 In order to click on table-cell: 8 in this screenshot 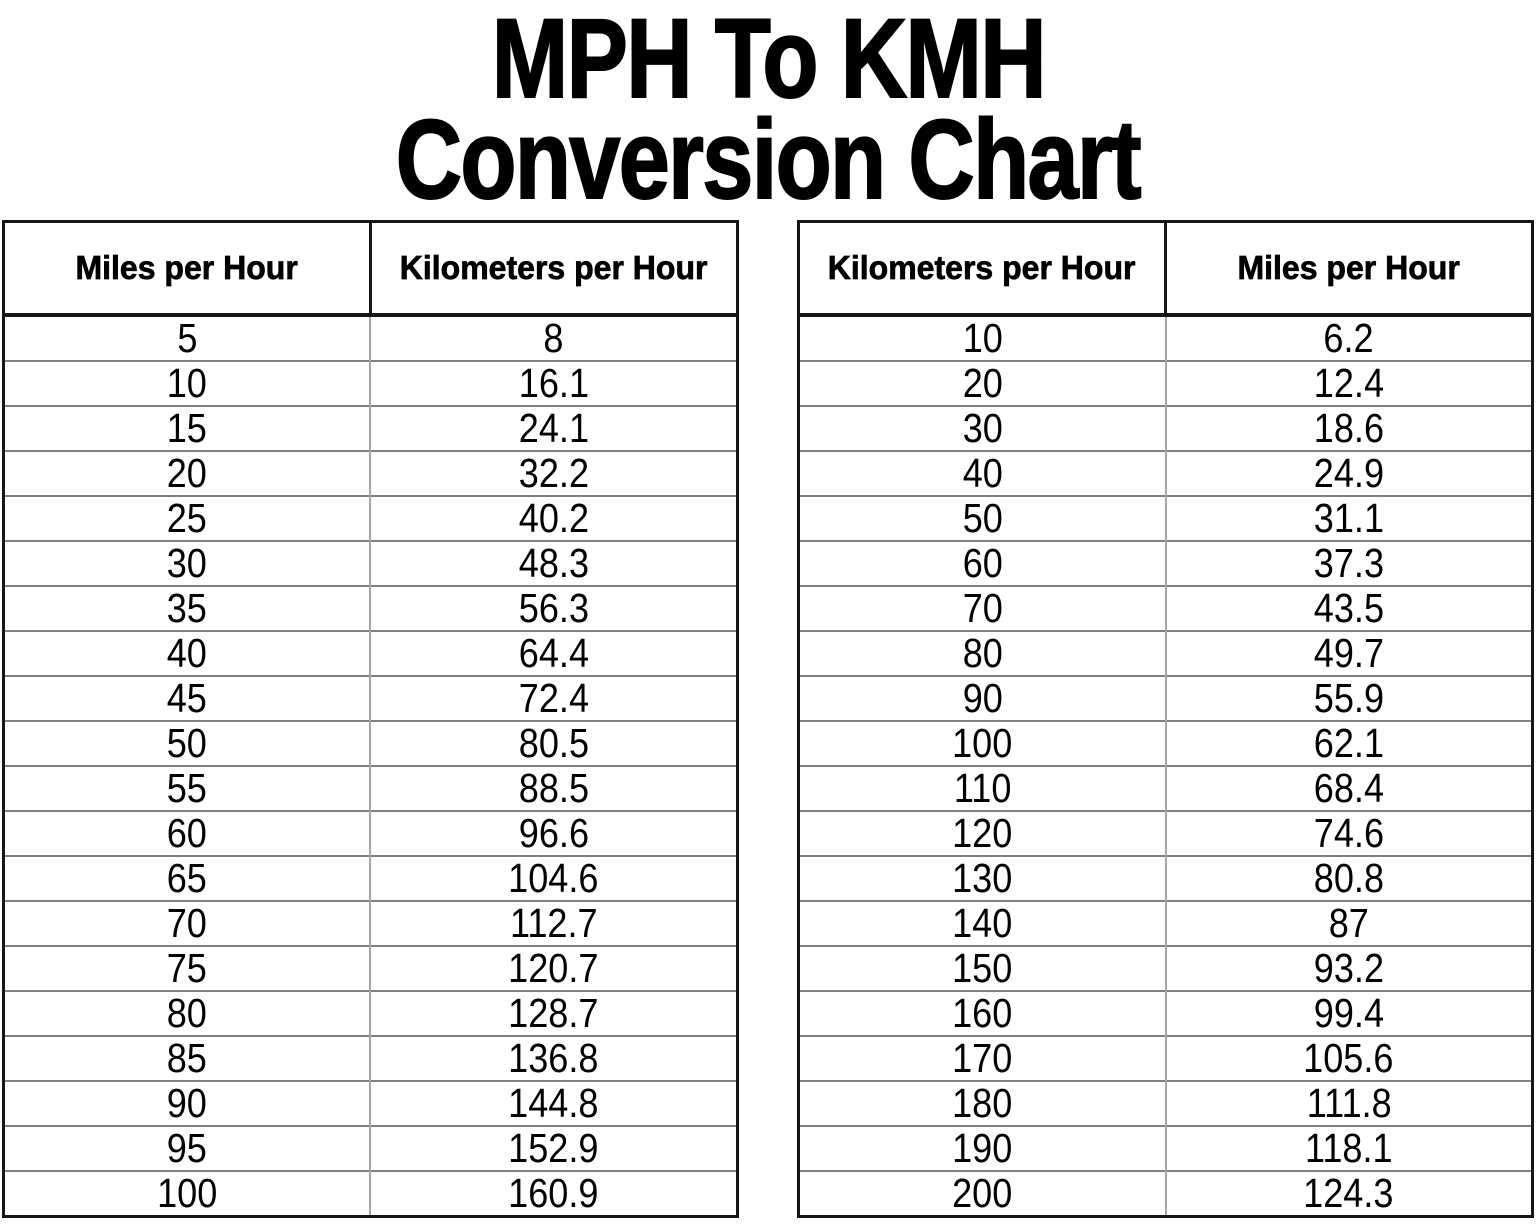, I will do `click(553, 337)`.